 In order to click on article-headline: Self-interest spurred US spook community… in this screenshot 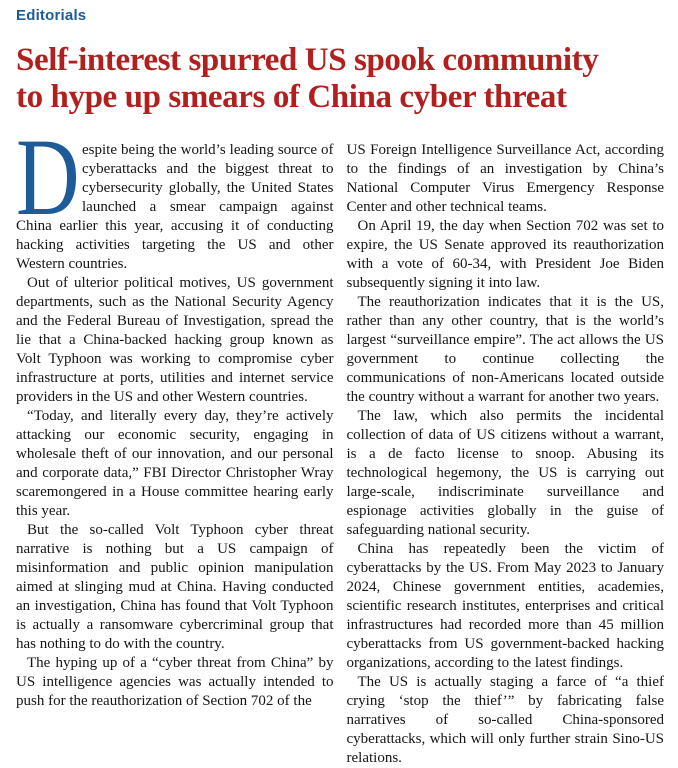, I will do `click(340, 79)`.